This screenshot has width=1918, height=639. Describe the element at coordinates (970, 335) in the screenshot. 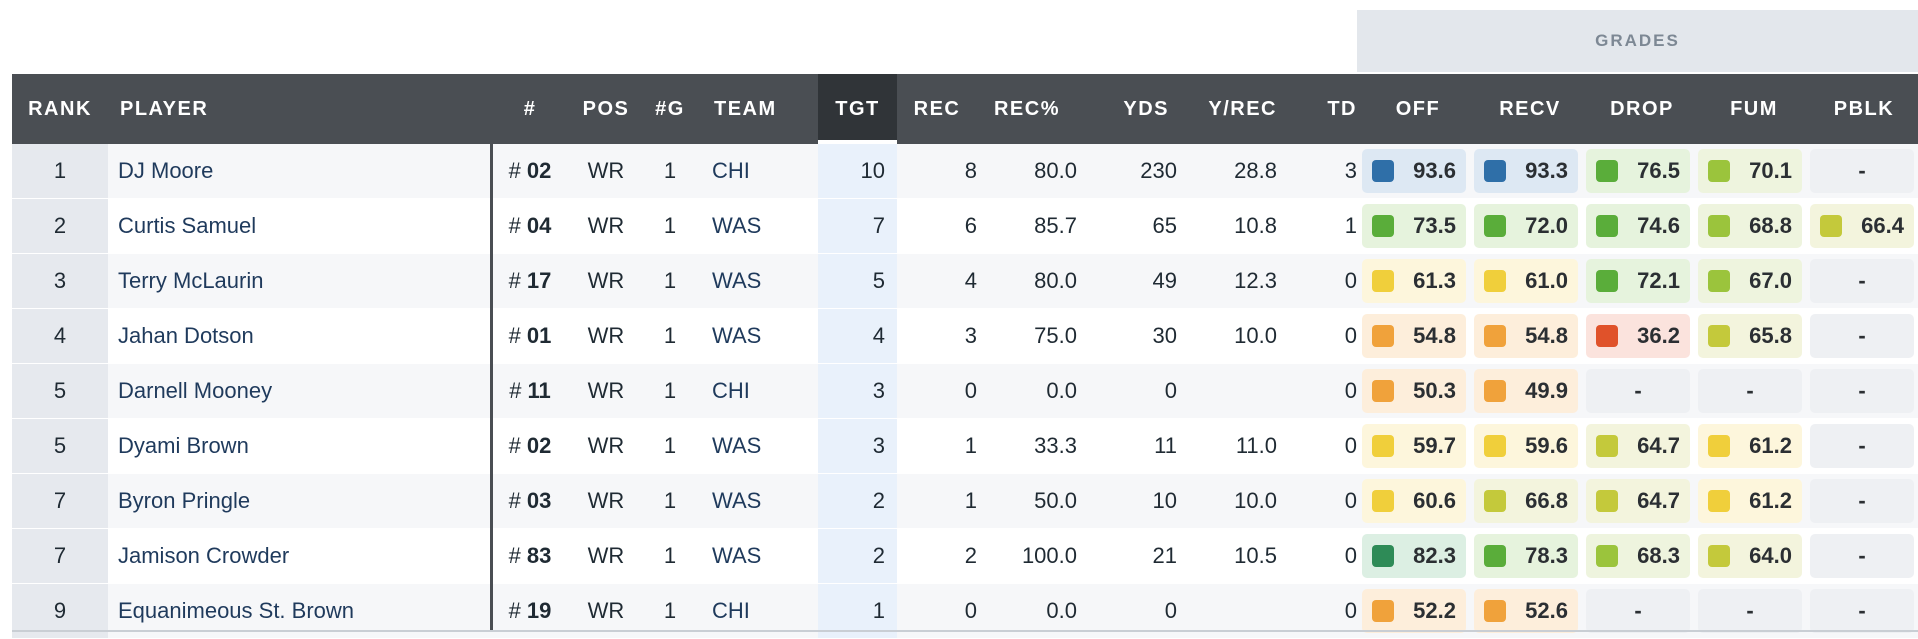

I see `receptions-value: 3` at that location.